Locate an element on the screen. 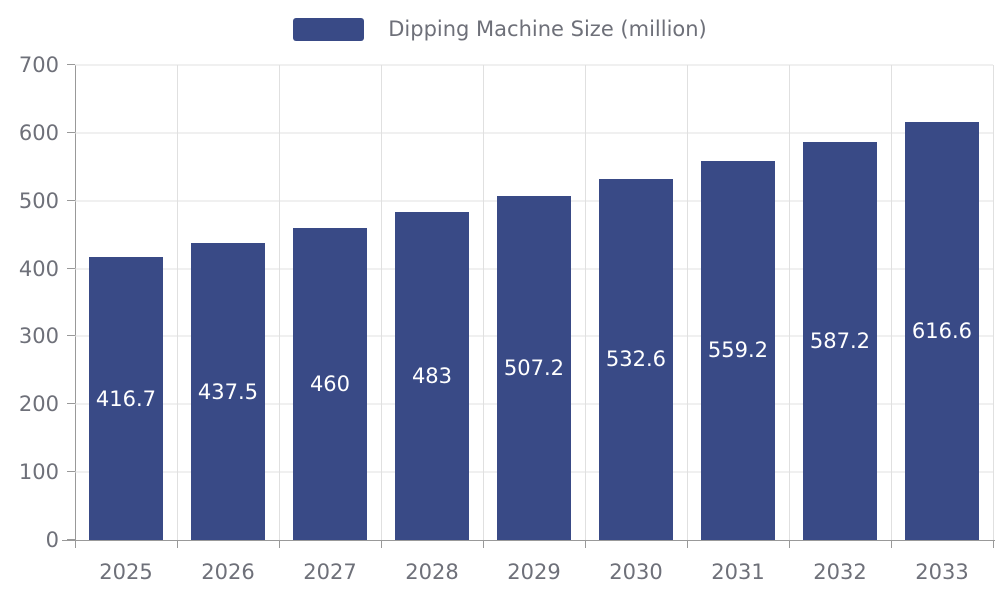  y-axis-tick-label: 100 is located at coordinates (38, 472).